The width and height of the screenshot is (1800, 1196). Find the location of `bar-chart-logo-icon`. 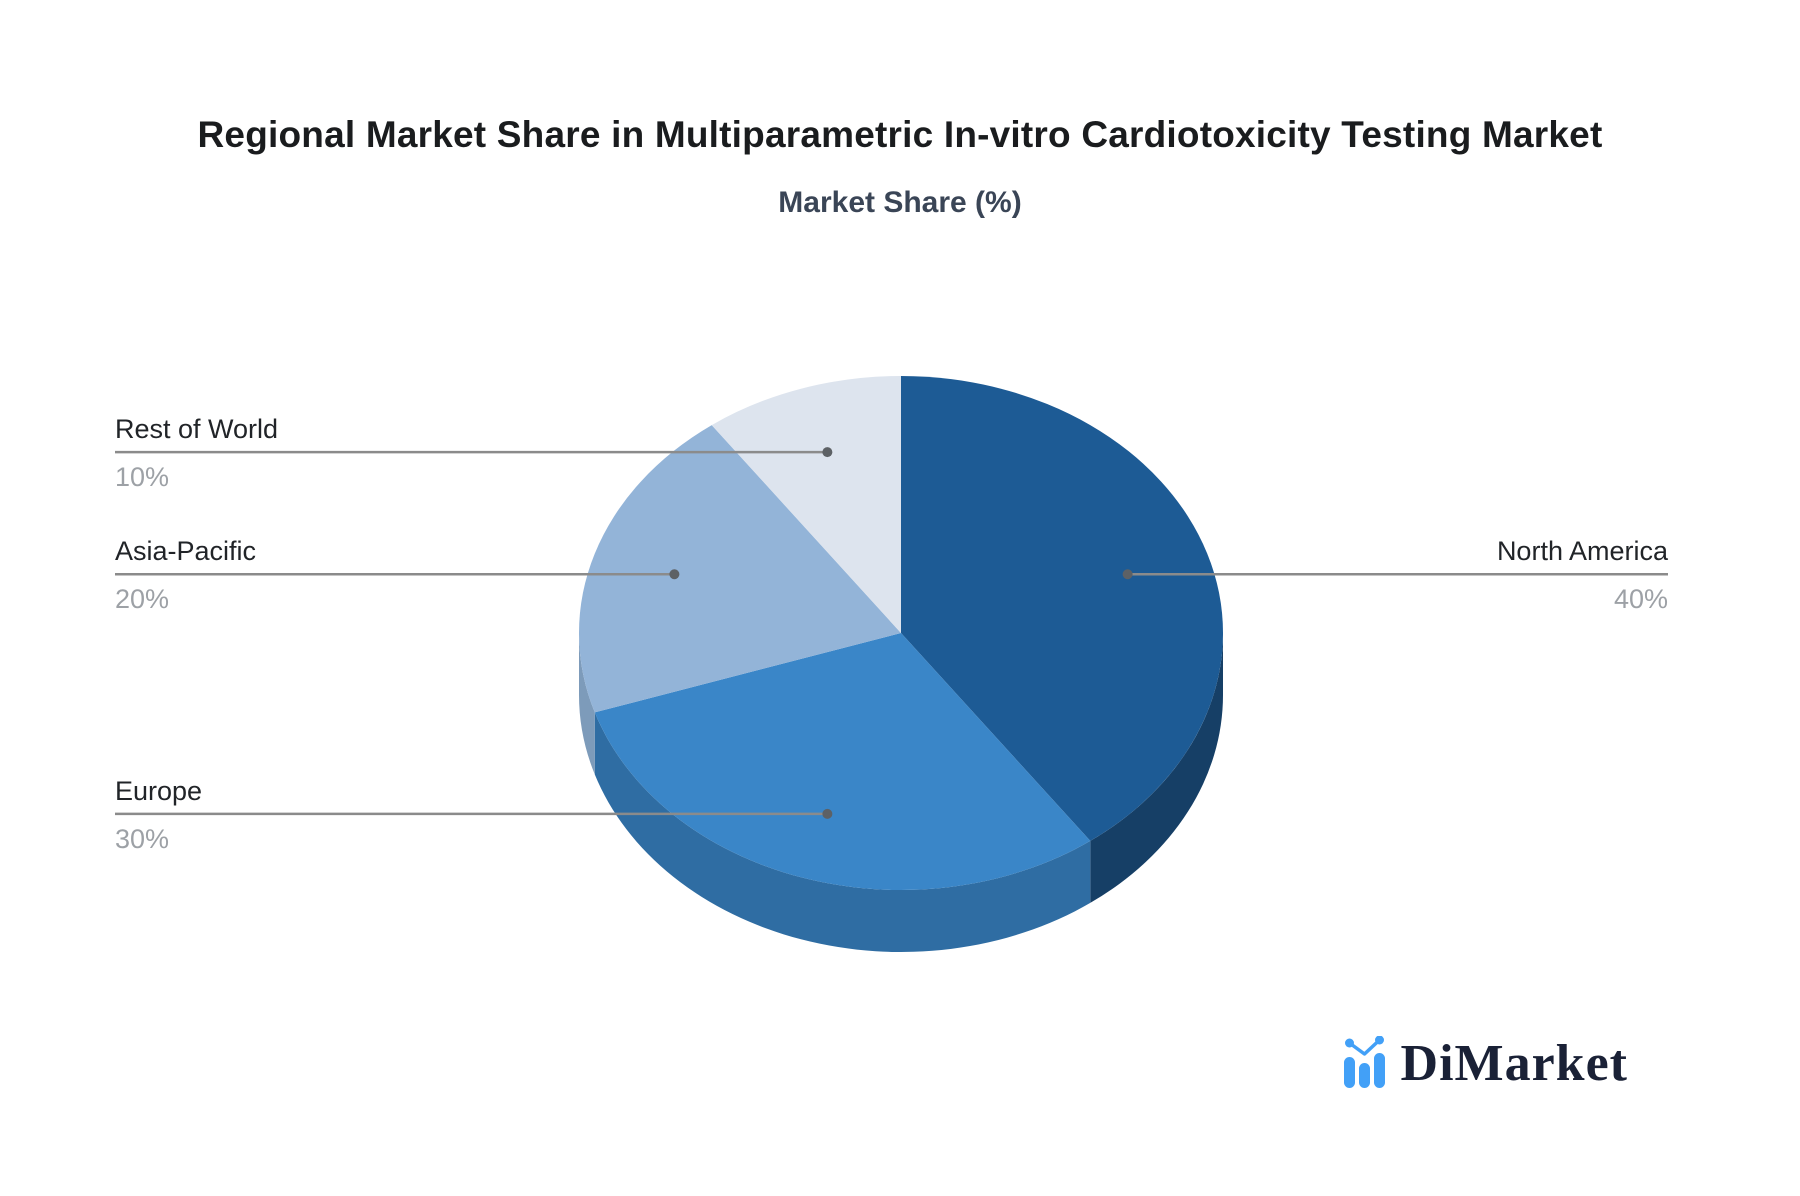

bar-chart-logo-icon is located at coordinates (1364, 1062).